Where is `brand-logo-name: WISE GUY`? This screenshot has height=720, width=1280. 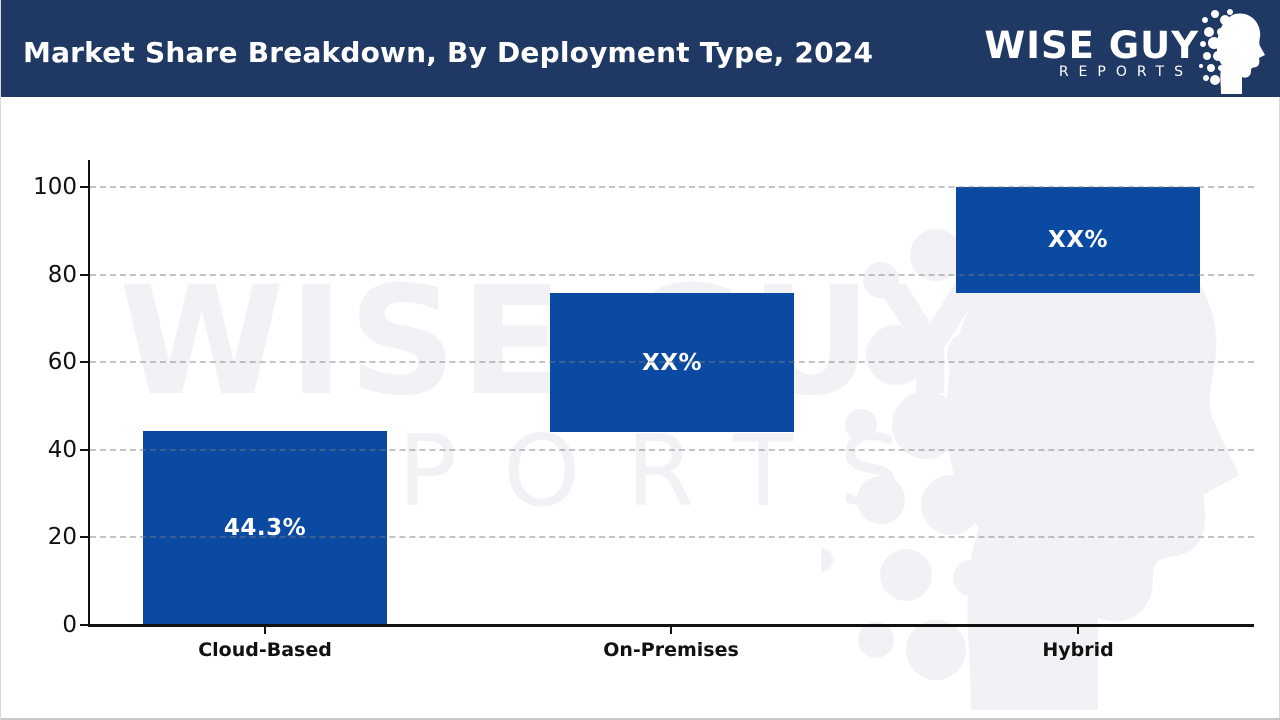
brand-logo-name: WISE GUY is located at coordinates (1091, 45).